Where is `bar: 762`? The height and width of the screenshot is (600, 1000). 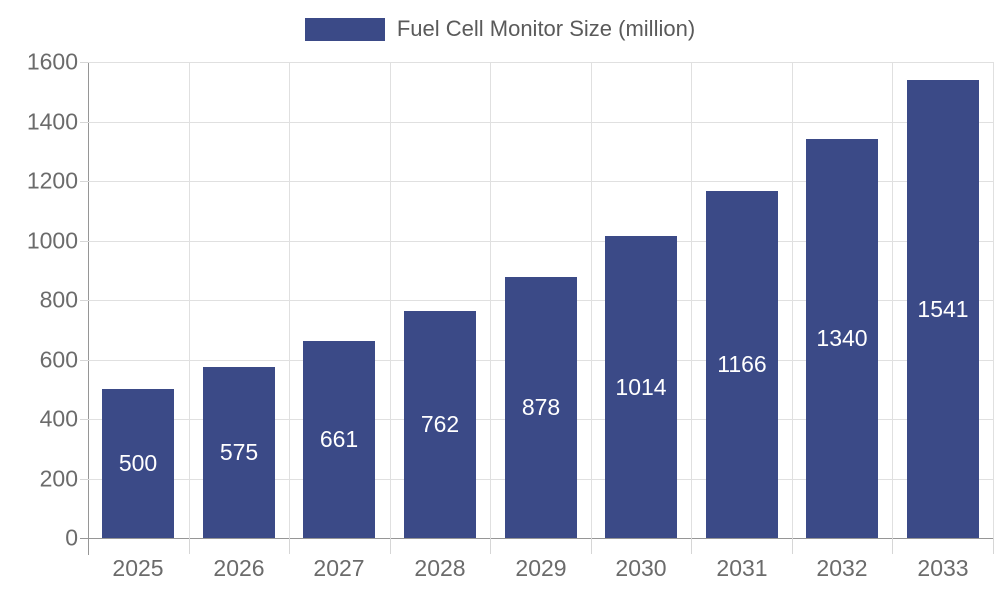 bar: 762 is located at coordinates (440, 424).